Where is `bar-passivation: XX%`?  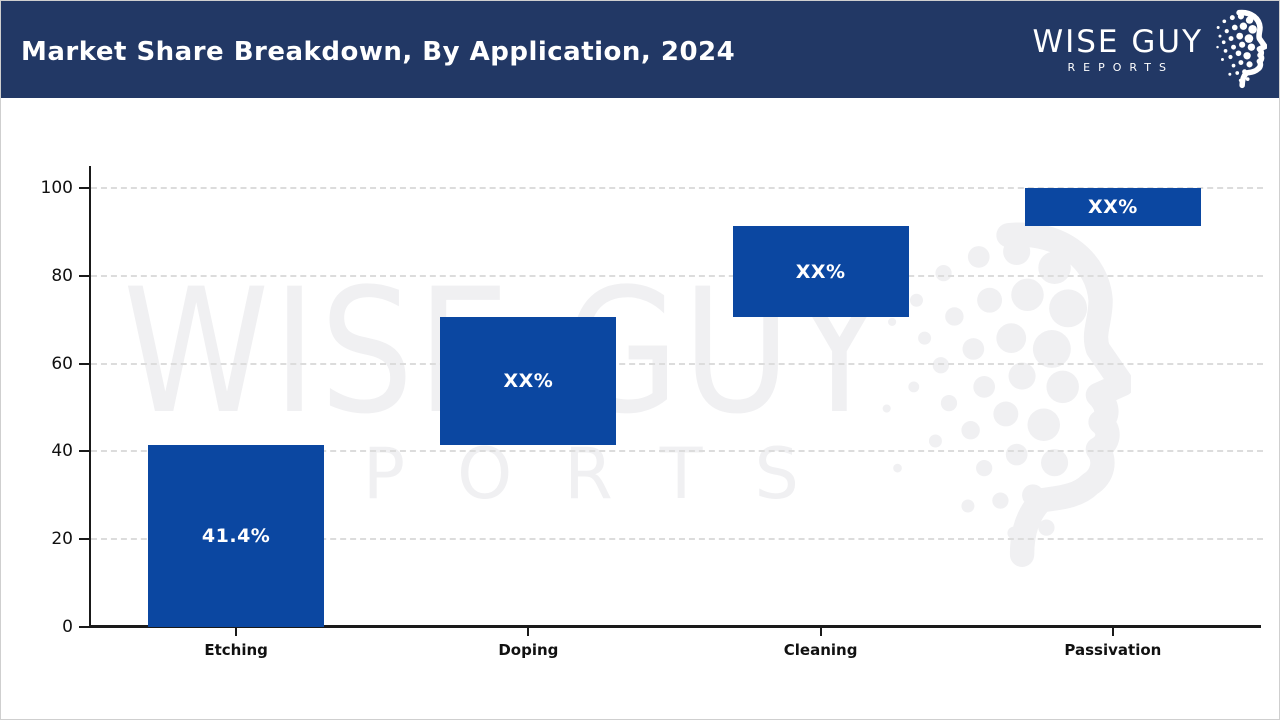 bar-passivation: XX% is located at coordinates (1112, 207).